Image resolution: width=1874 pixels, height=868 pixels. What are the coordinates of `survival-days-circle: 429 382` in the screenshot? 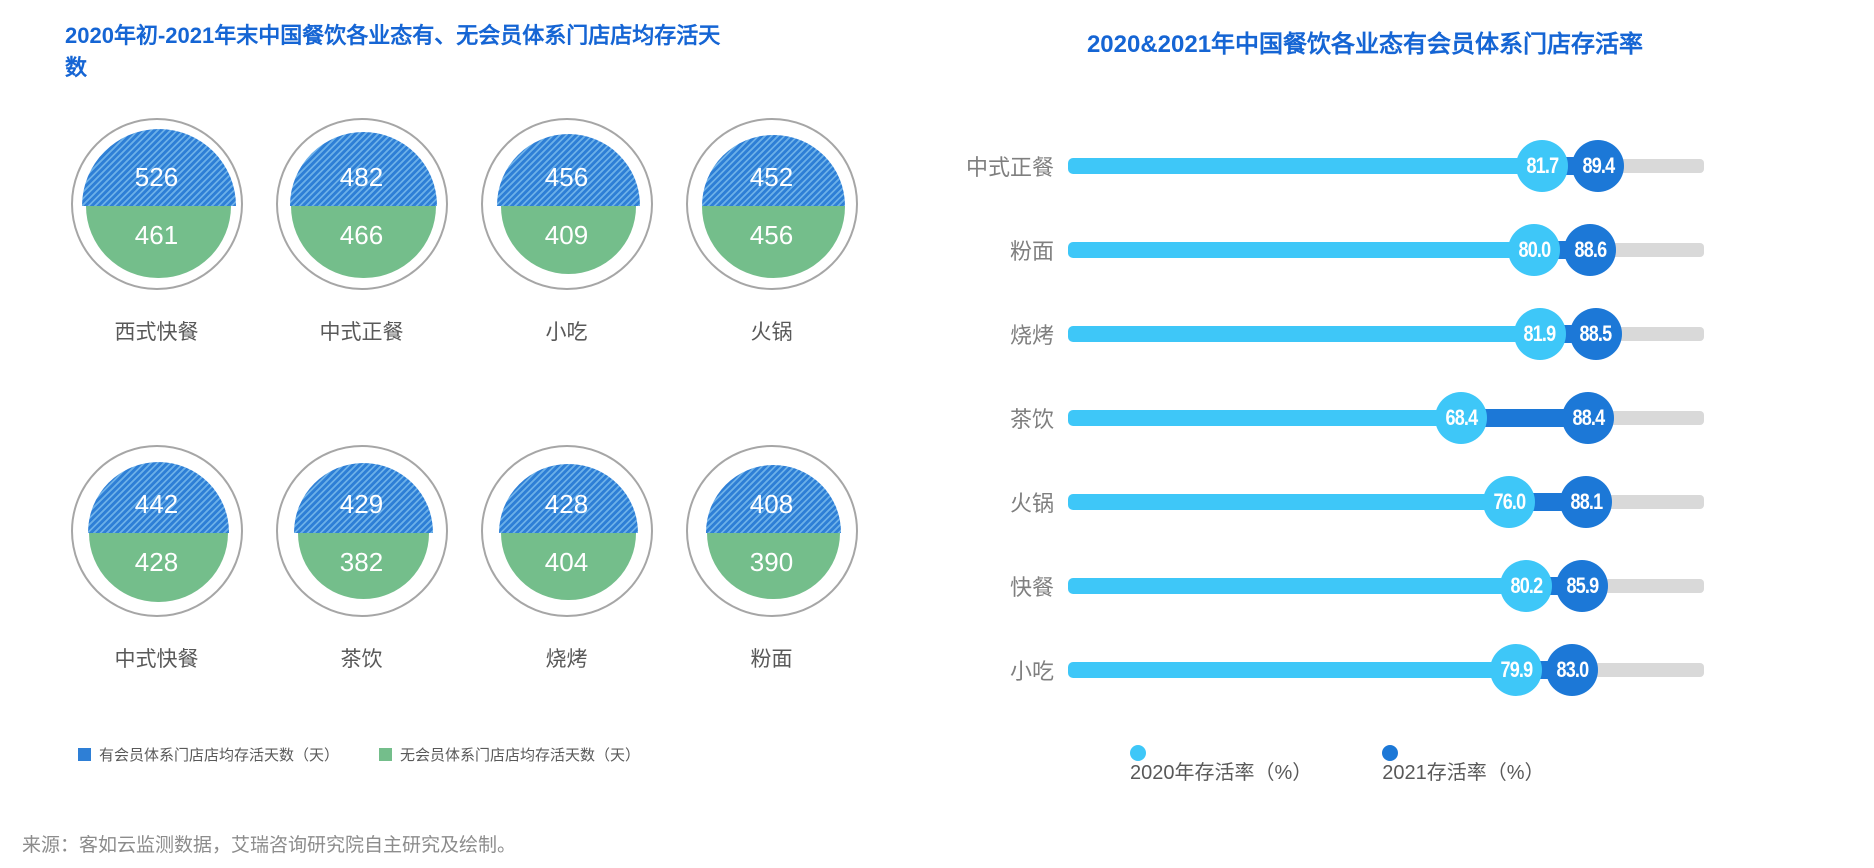 It's located at (361, 531).